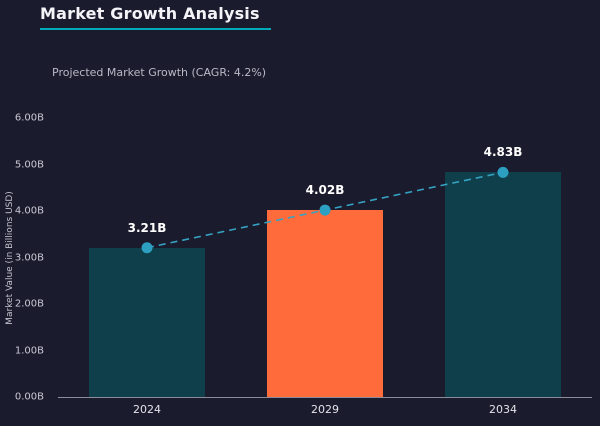  I want to click on value-label: 3.21B, so click(147, 227).